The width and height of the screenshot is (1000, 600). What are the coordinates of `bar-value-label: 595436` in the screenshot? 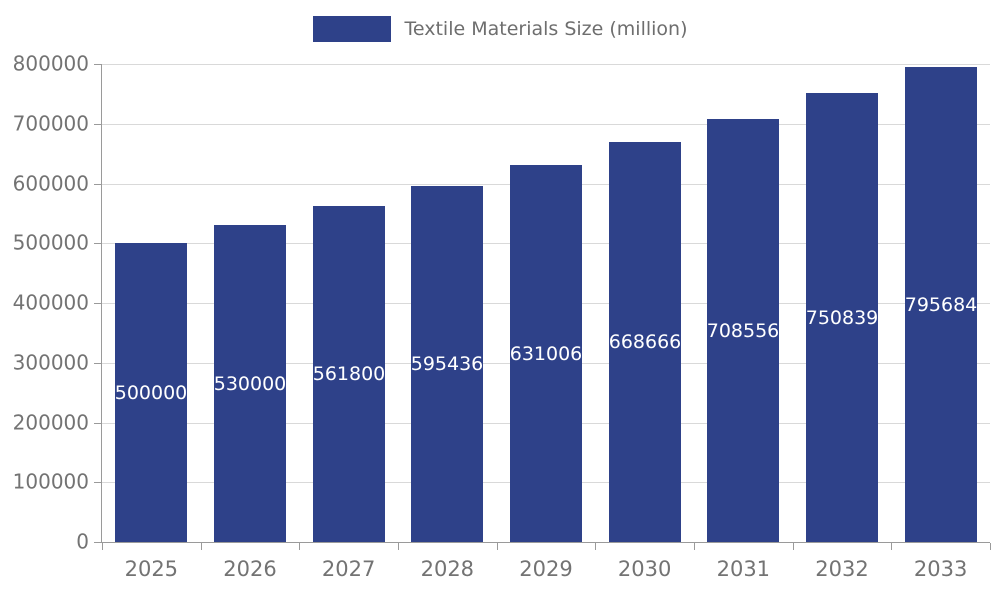 It's located at (447, 364).